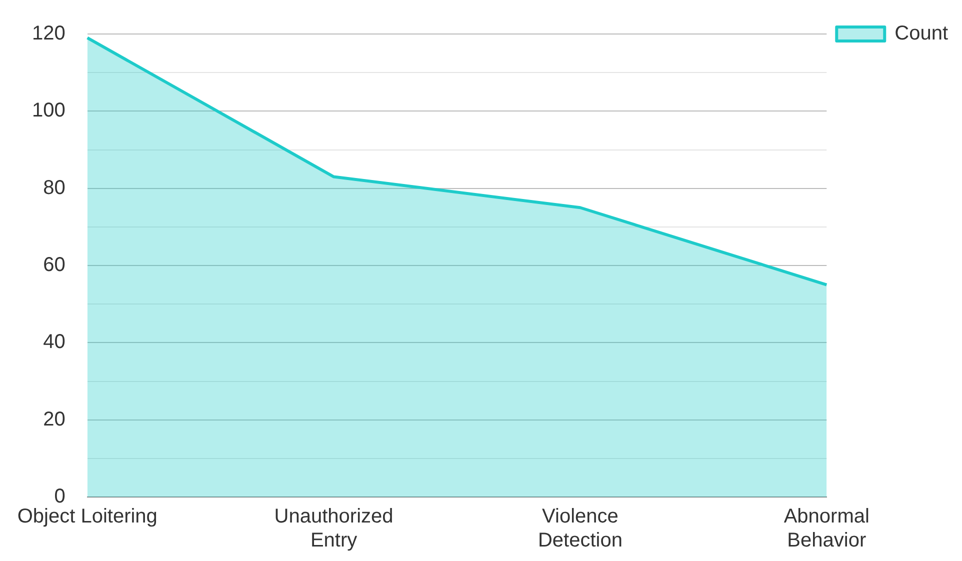 The width and height of the screenshot is (962, 561). I want to click on y-tick-label: 20, so click(54, 419).